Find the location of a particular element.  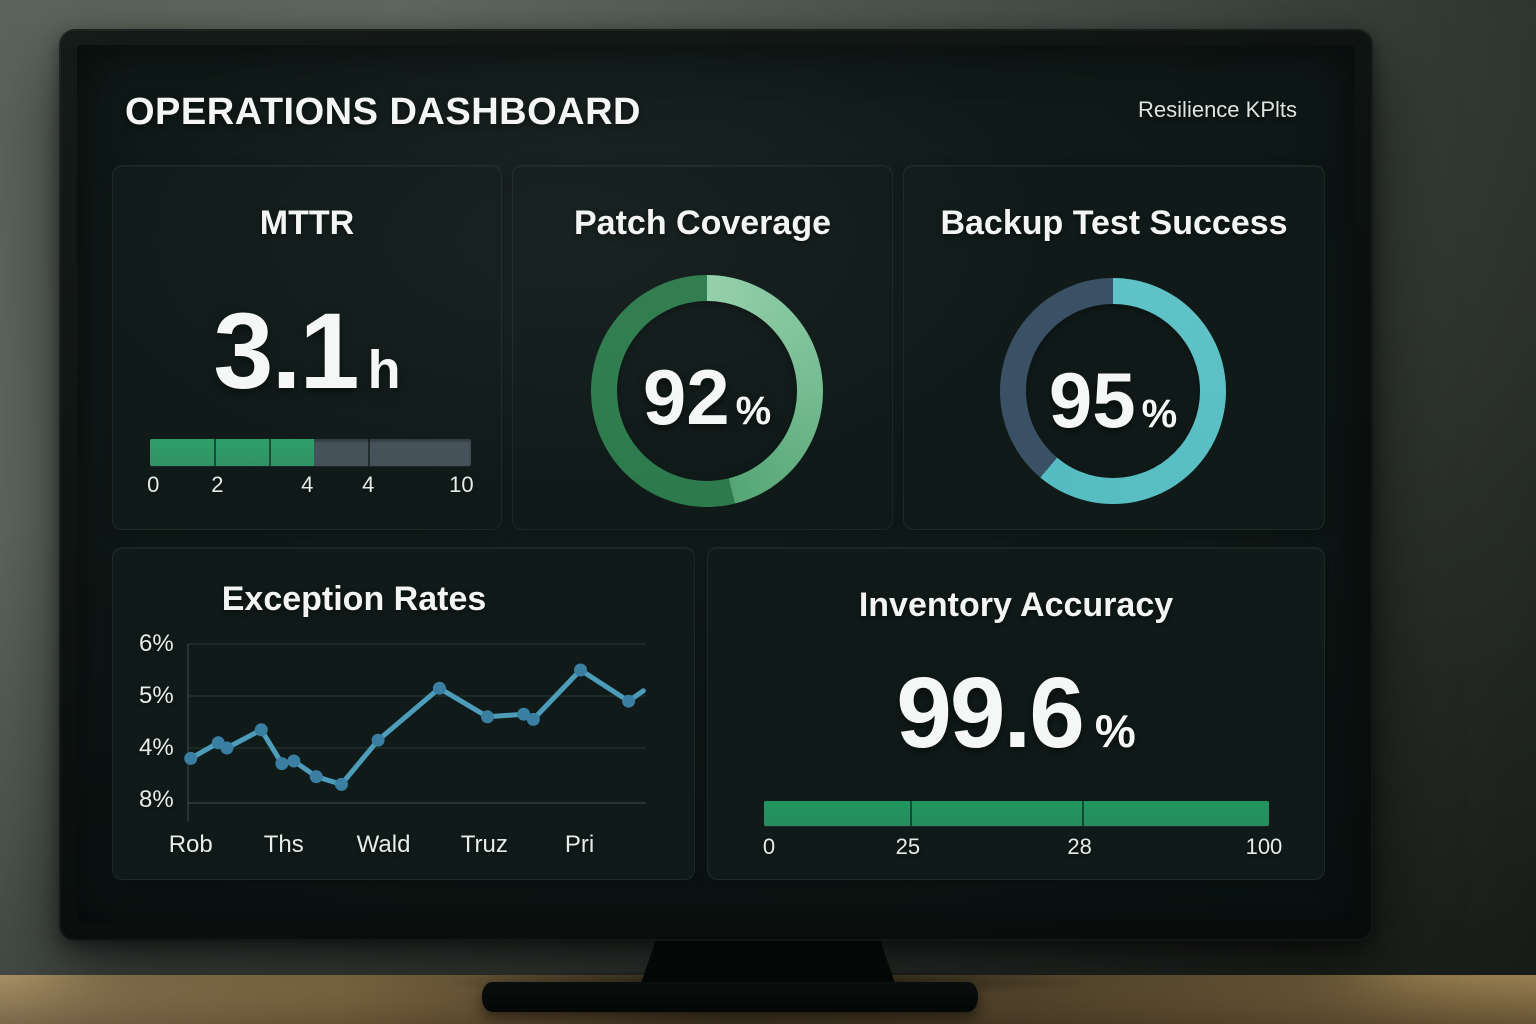

card-mttr: MTTR 3.1 h 0 2 4 4 10 is located at coordinates (307, 347).